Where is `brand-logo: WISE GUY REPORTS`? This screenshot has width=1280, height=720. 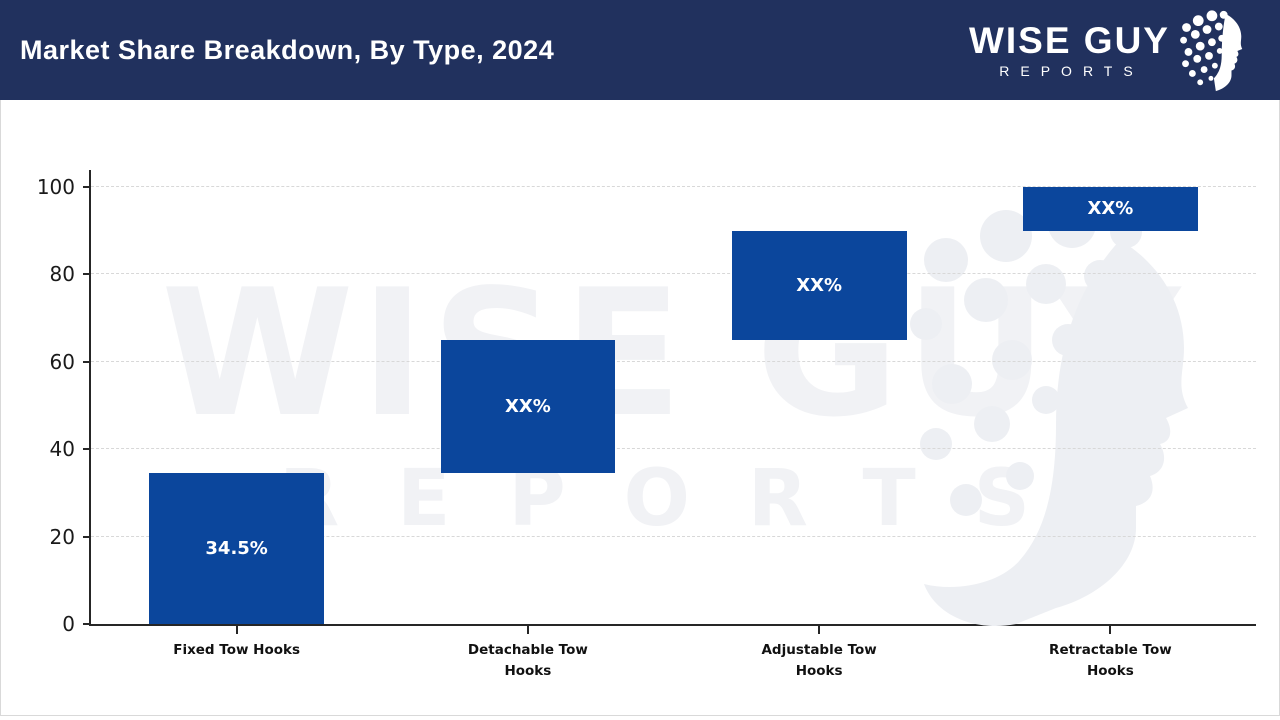
brand-logo: WISE GUY REPORTS is located at coordinates (1110, 50).